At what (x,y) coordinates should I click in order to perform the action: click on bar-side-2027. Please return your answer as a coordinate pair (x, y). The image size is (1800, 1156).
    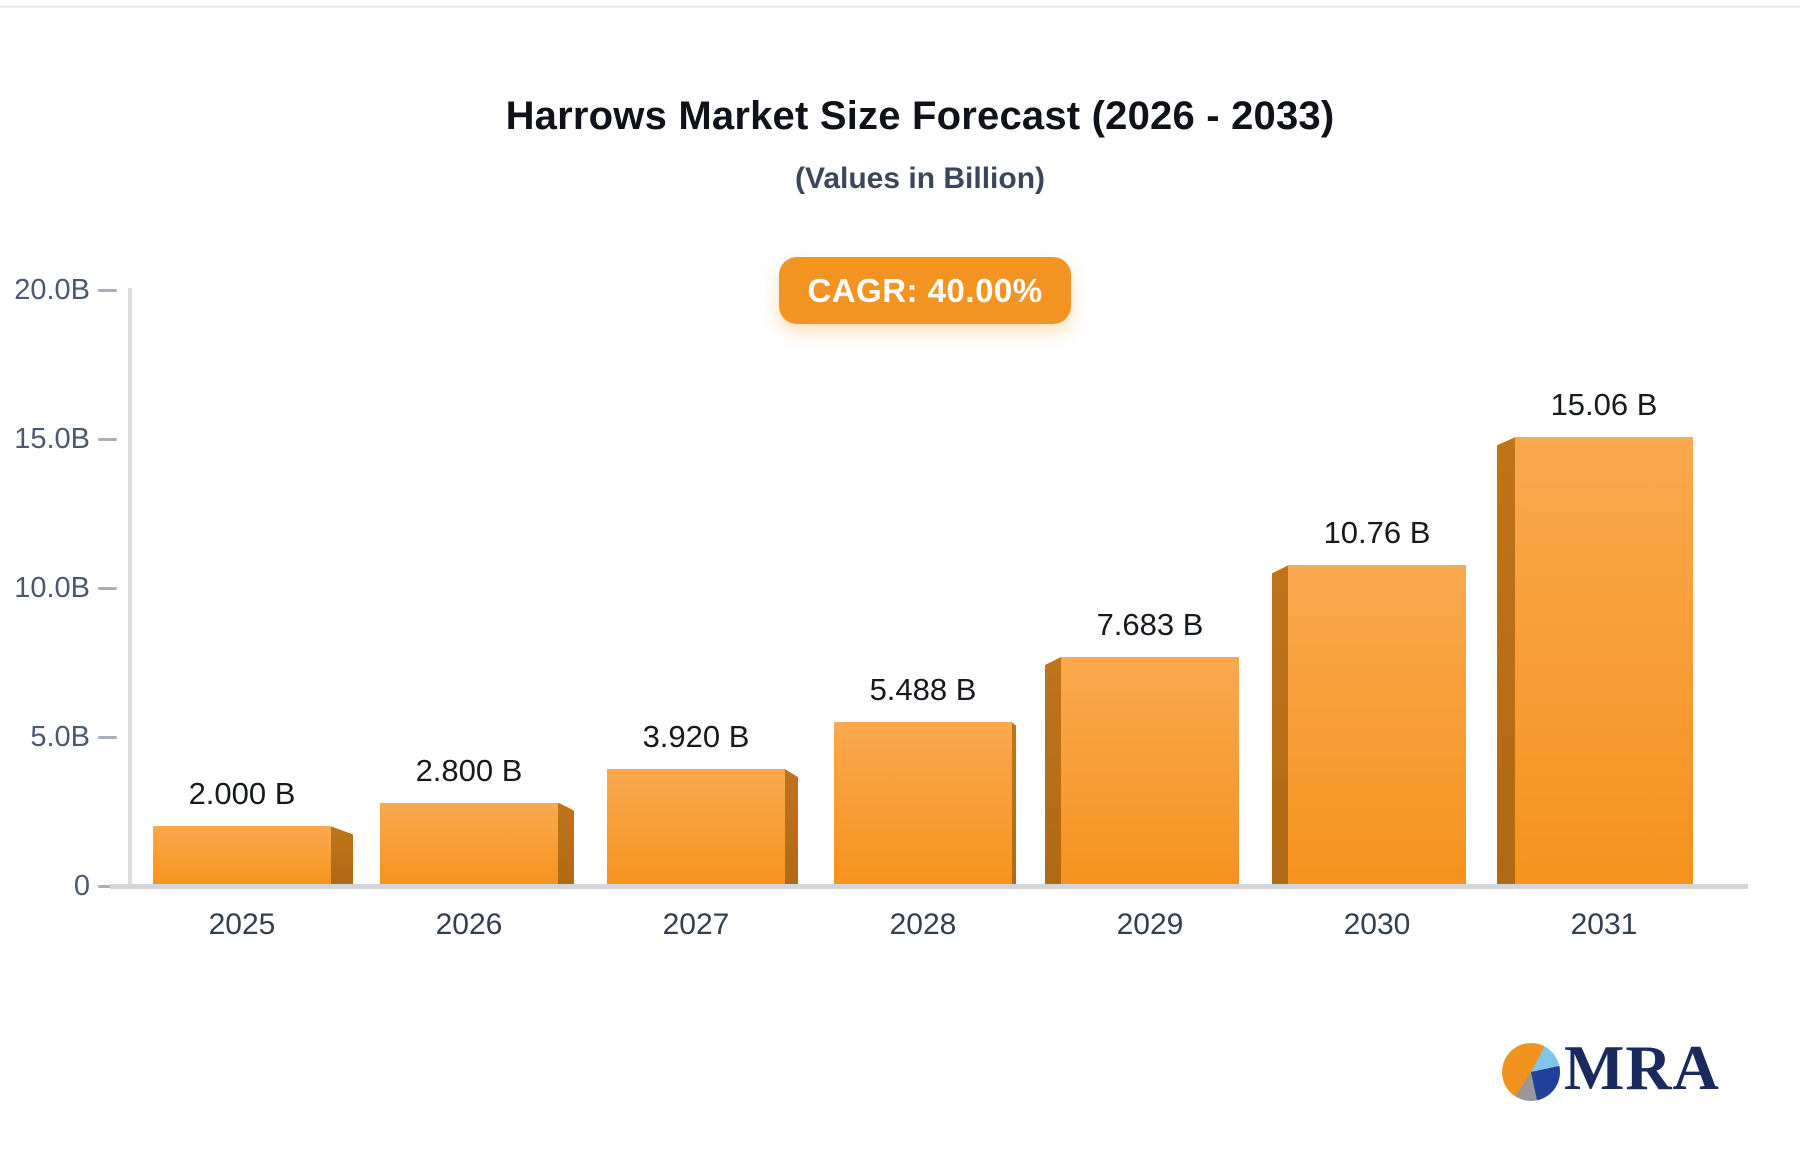
    Looking at the image, I should click on (791, 827).